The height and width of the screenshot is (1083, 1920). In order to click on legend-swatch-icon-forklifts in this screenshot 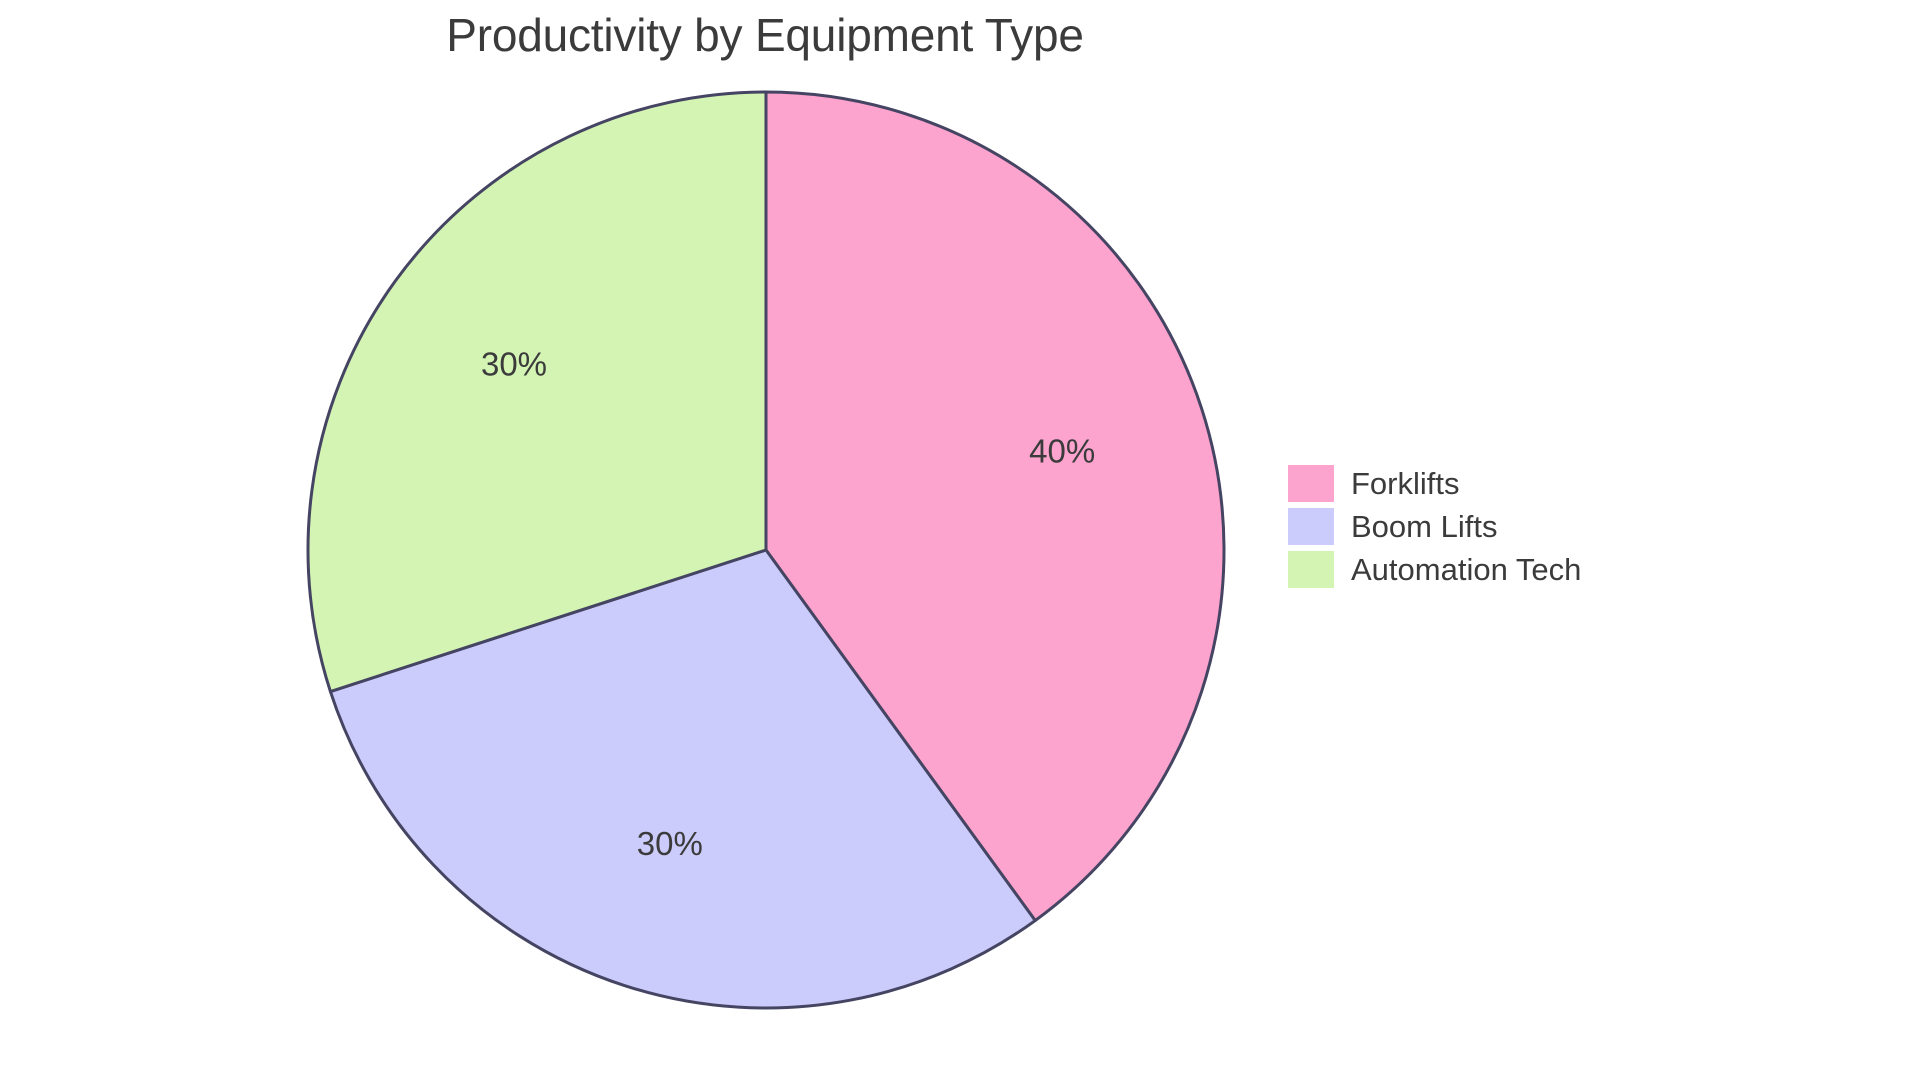, I will do `click(1311, 483)`.